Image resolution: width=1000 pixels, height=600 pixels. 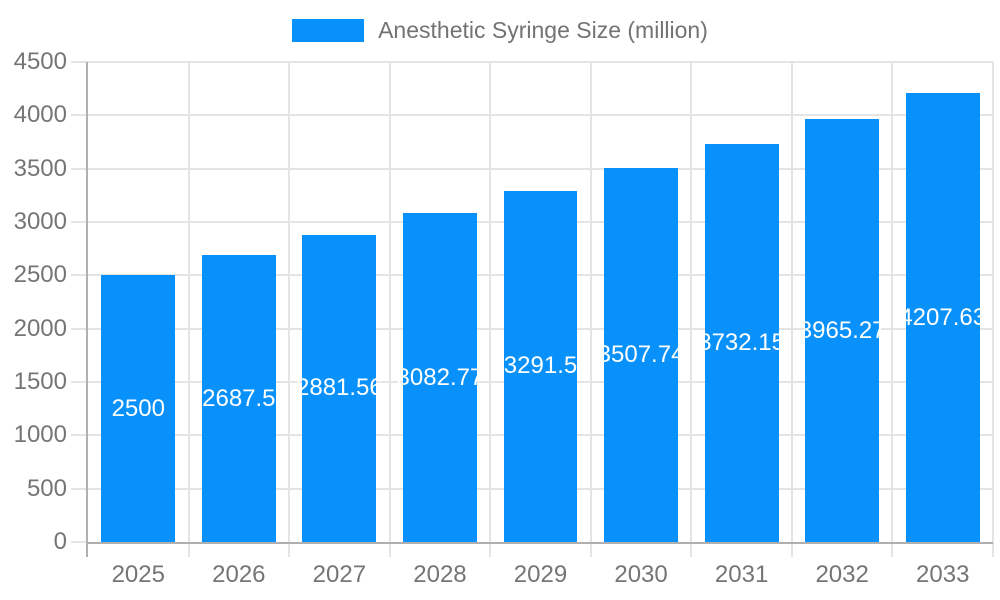 I want to click on y-tick-label: 0, so click(x=60, y=541).